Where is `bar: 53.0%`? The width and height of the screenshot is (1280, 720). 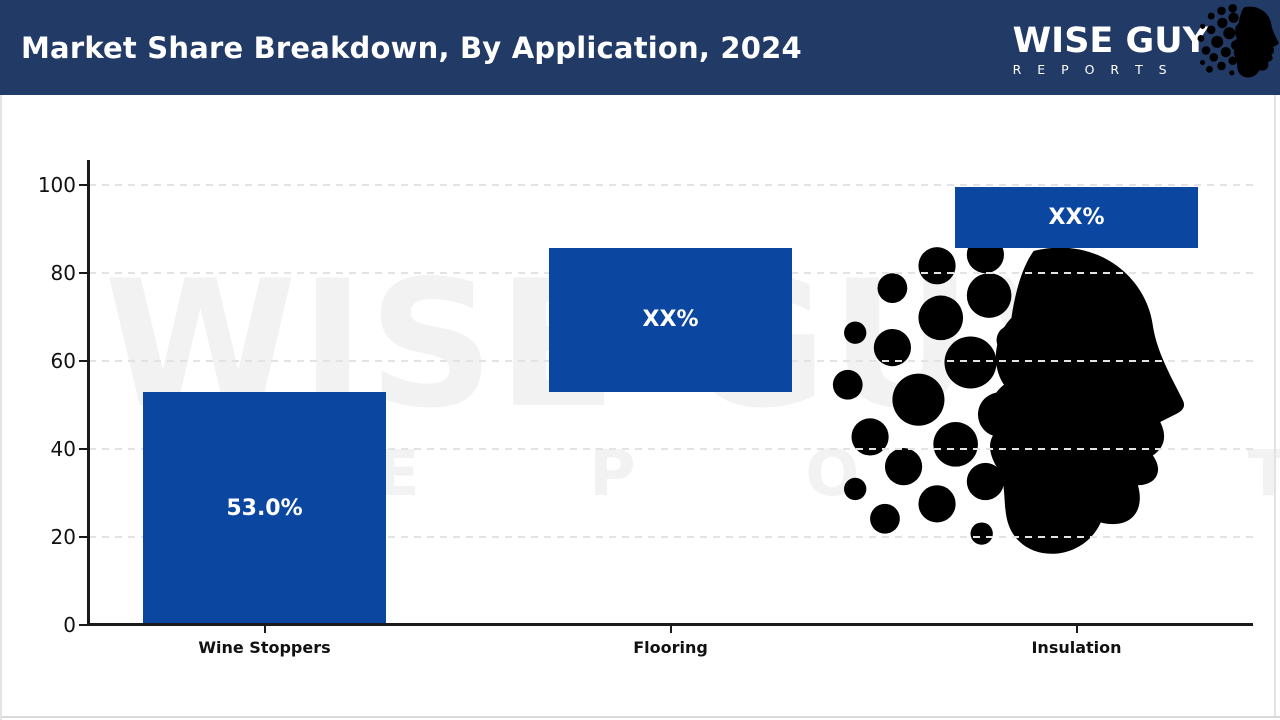
bar: 53.0% is located at coordinates (264, 508).